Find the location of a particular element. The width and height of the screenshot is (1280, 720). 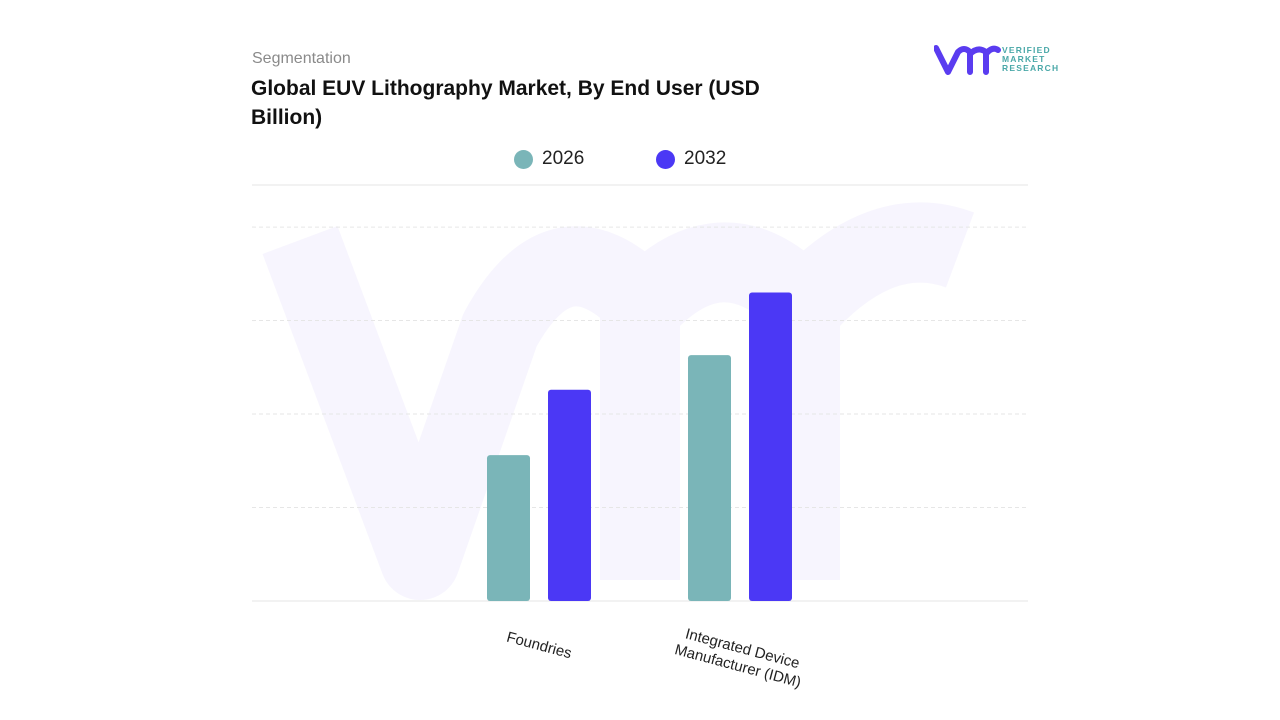

legend-item-2032: 2032 is located at coordinates (691, 159).